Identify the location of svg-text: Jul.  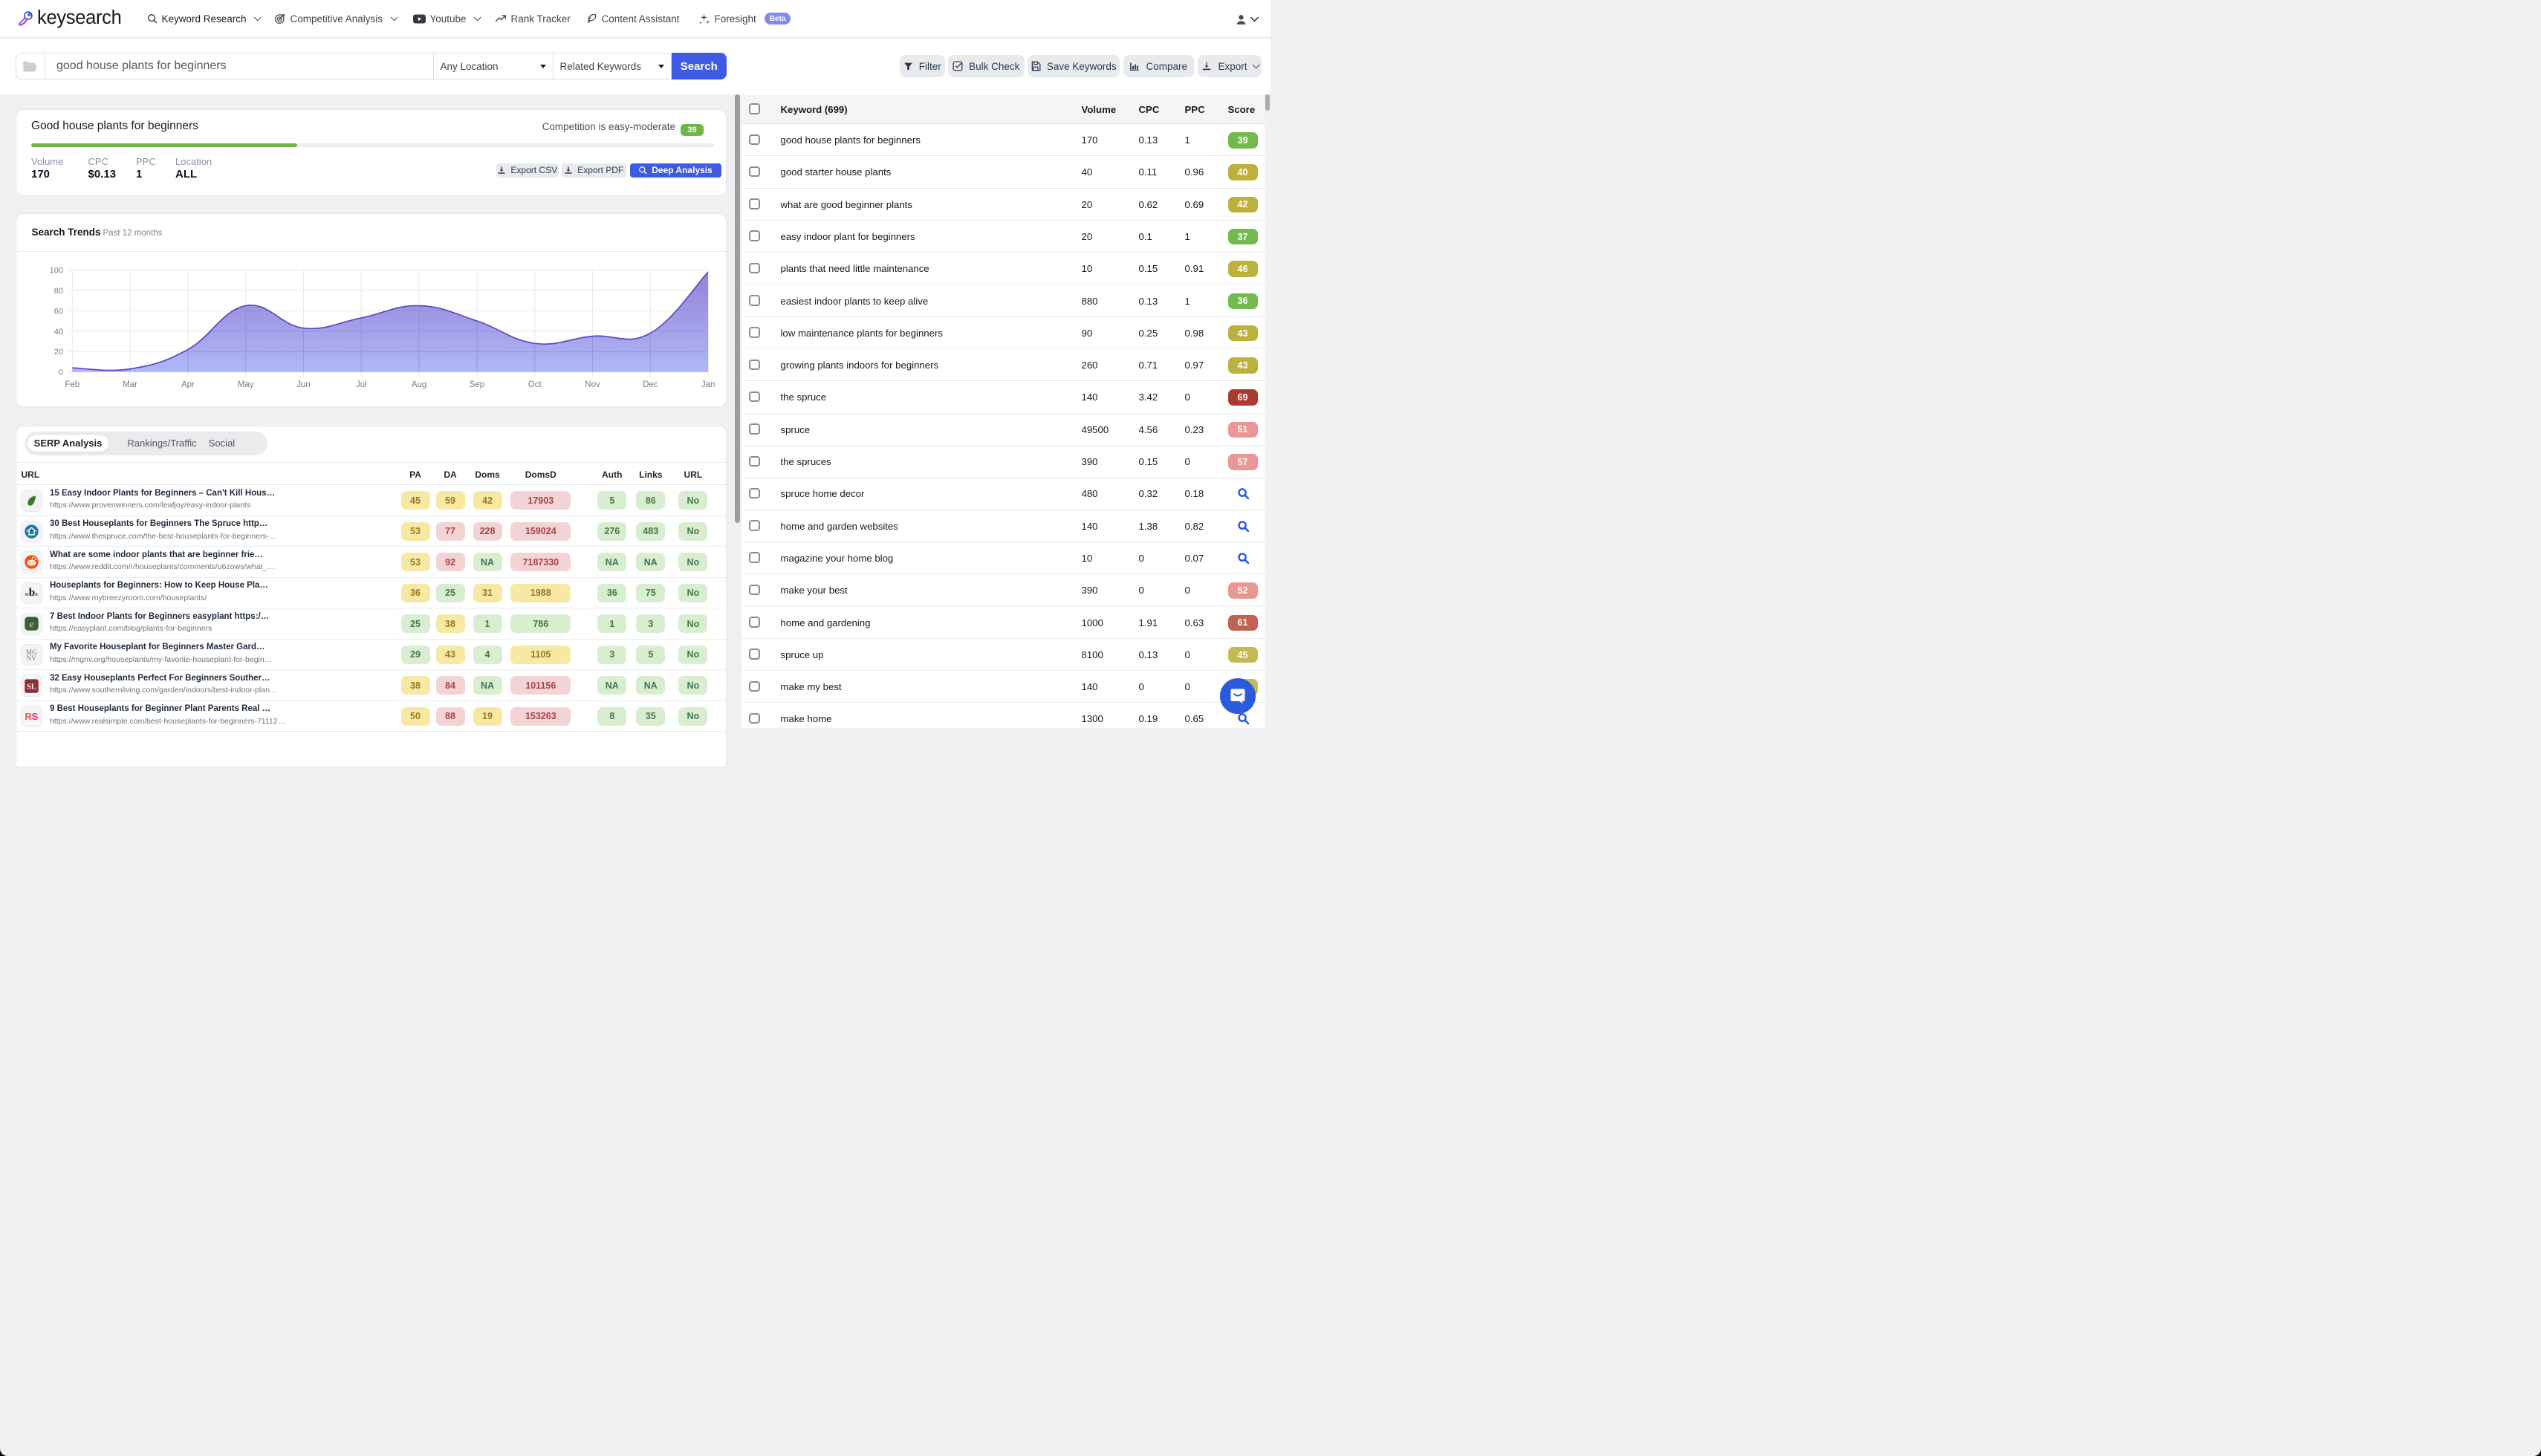
(360, 385).